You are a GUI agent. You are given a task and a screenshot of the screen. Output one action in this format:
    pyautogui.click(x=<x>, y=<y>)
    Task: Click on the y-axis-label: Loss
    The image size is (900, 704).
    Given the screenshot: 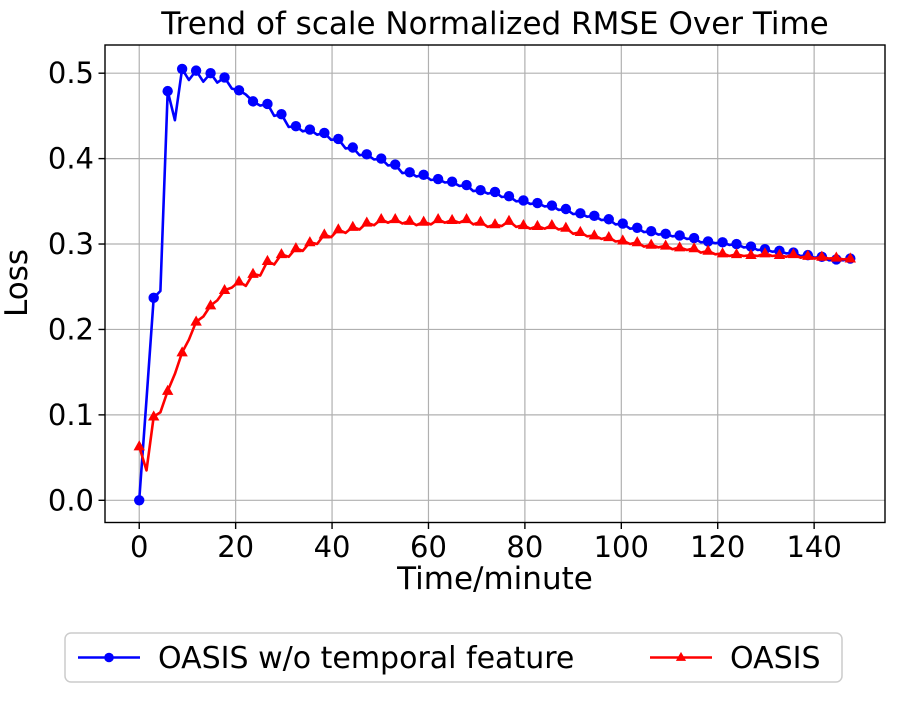 What is the action you would take?
    pyautogui.click(x=17, y=283)
    